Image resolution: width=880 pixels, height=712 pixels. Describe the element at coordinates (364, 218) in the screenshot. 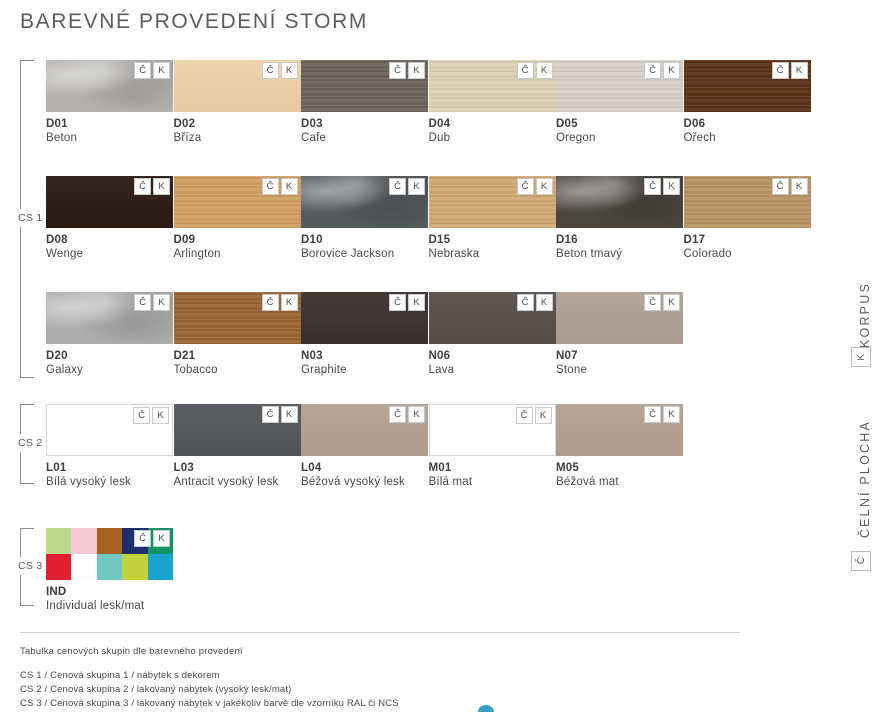

I see `swatch-cell-d10: Č K D10 Borovice Jackson` at that location.